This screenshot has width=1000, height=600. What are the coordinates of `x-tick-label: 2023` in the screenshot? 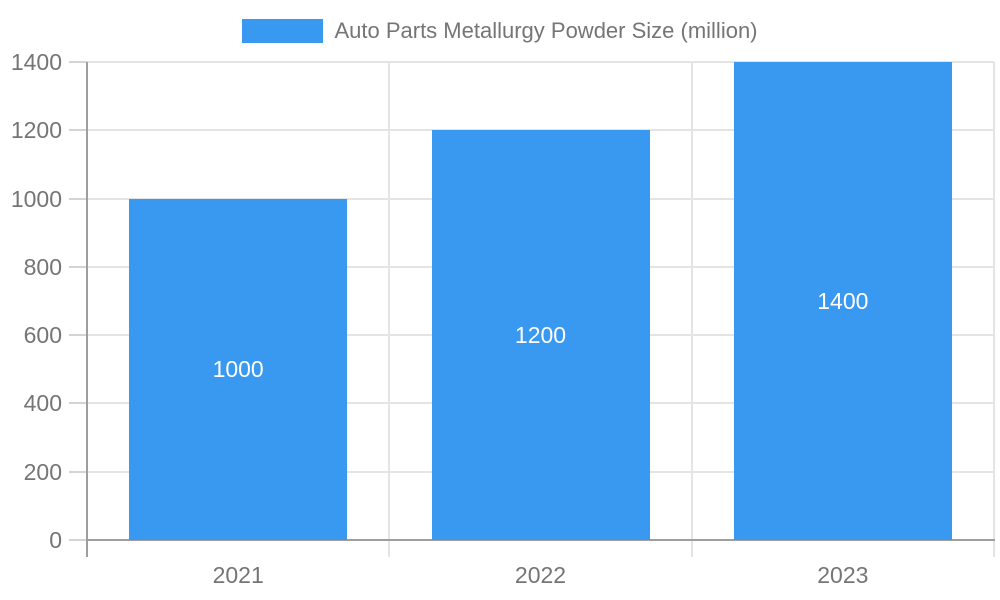 It's located at (843, 575).